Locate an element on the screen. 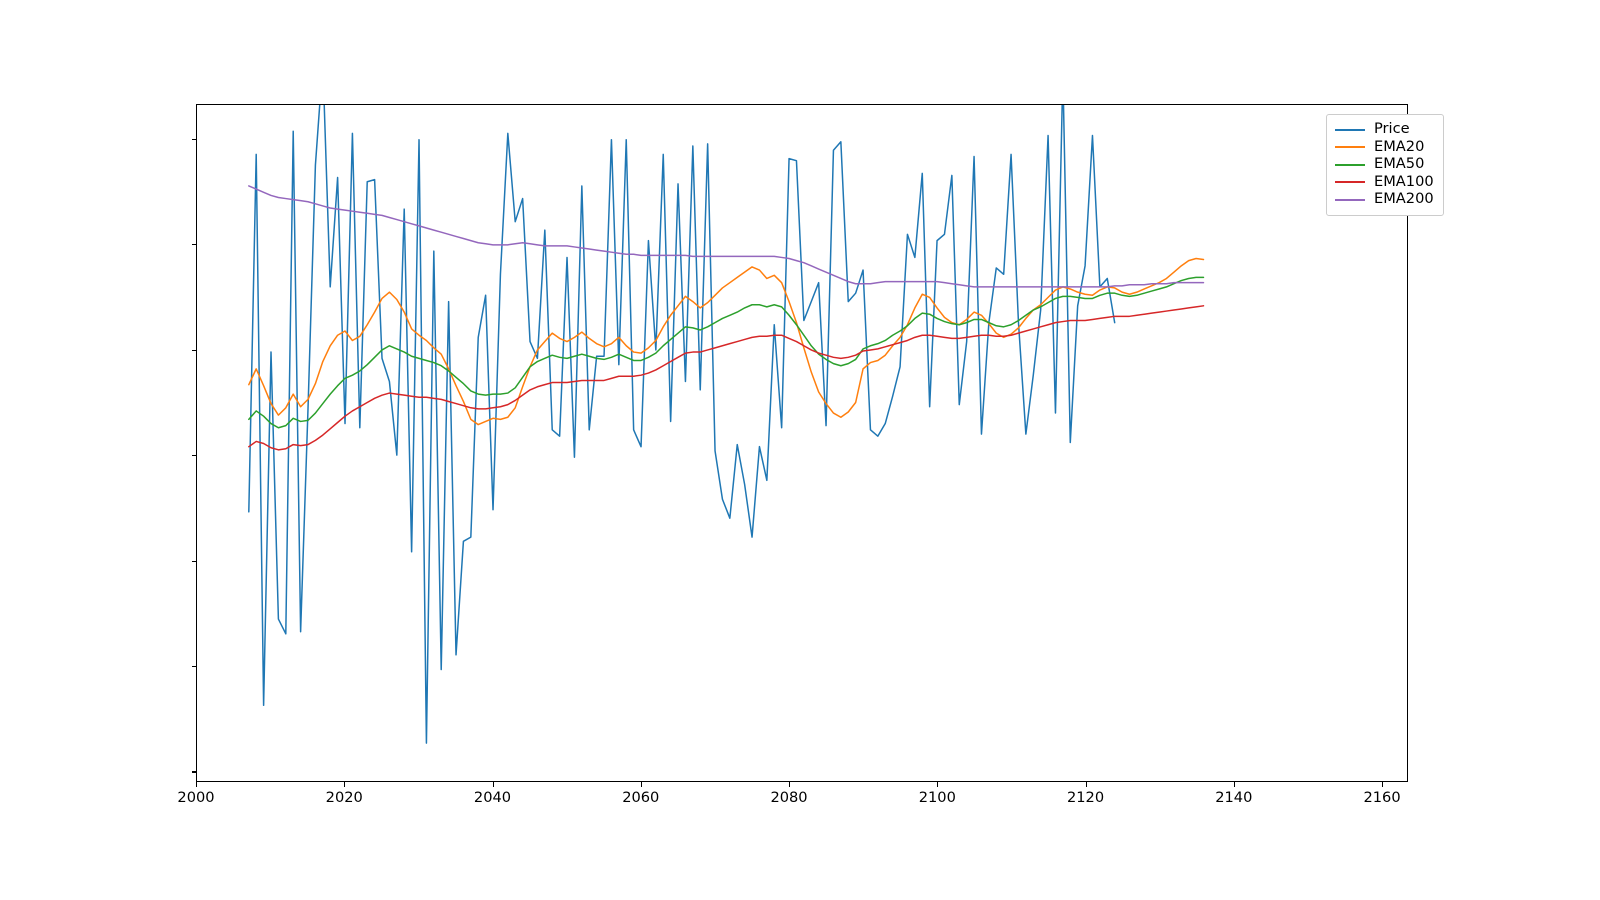  series-line-ema20 is located at coordinates (726, 341).